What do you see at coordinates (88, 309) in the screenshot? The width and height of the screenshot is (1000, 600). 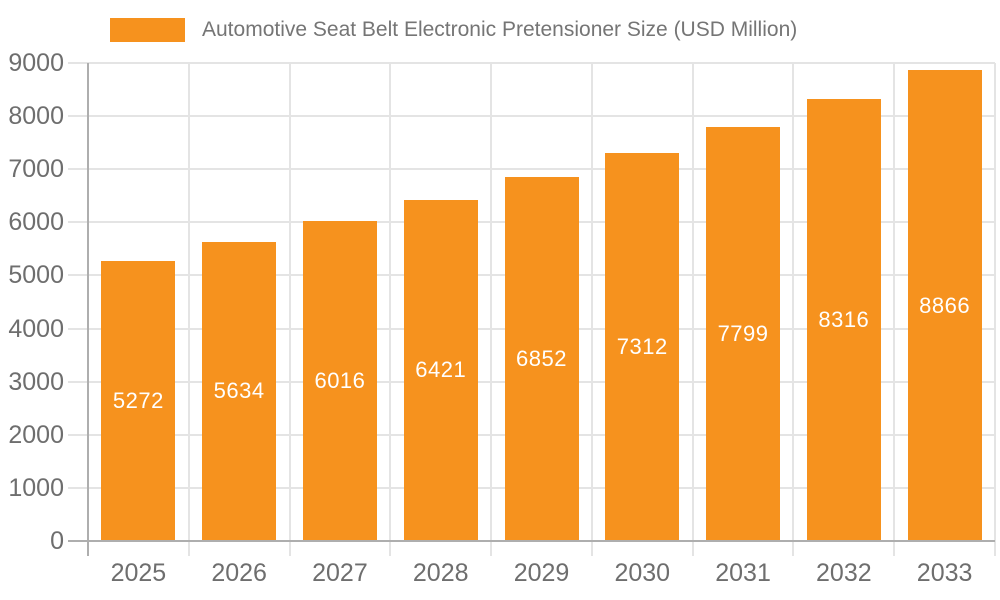 I see `y-axis-line` at bounding box center [88, 309].